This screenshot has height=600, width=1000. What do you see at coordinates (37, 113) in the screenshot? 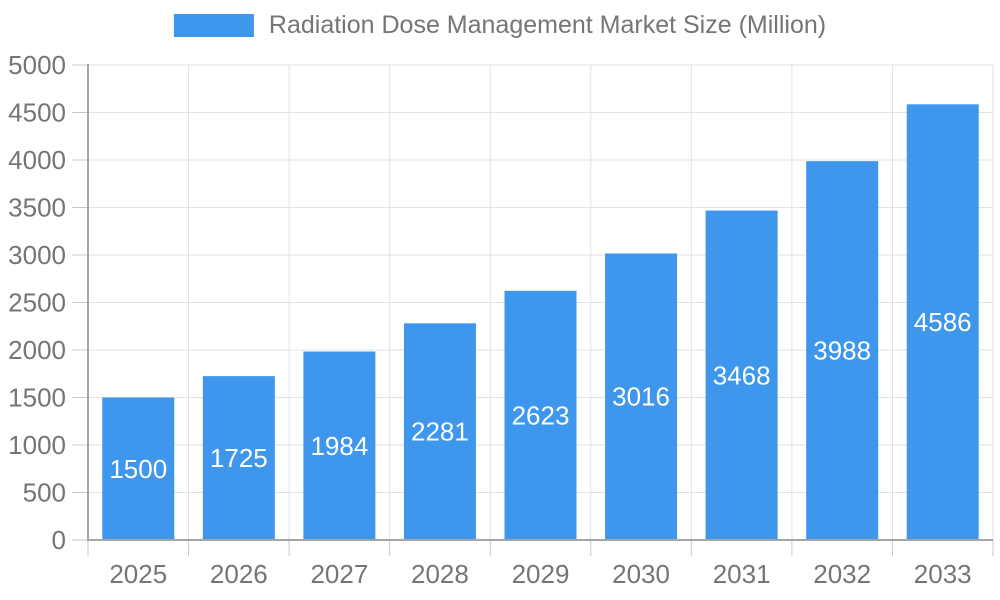
I see `y-axis-tick-label: 4500` at bounding box center [37, 113].